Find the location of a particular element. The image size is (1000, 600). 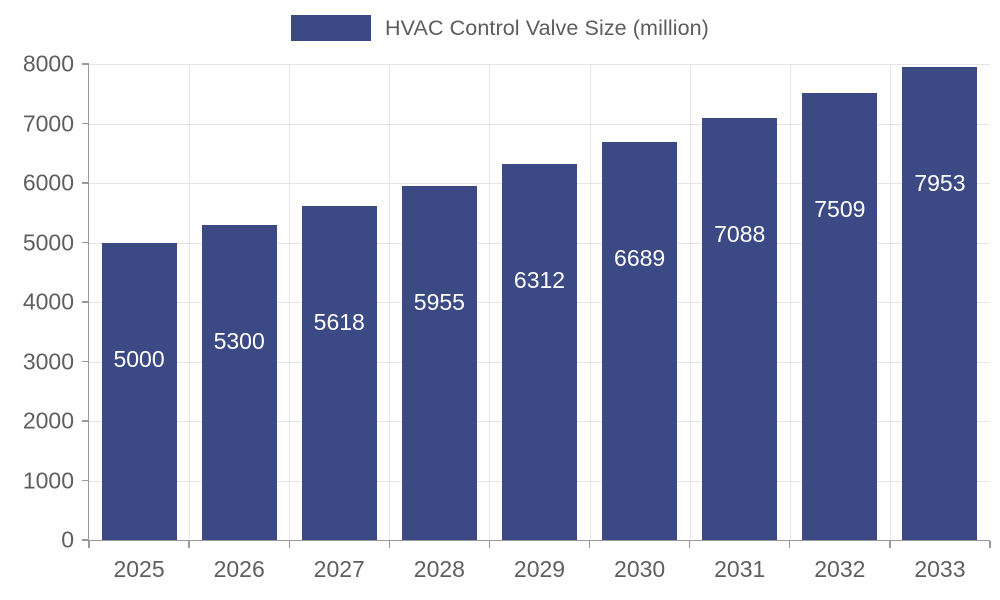

bar-value-label: 7953 is located at coordinates (940, 182).